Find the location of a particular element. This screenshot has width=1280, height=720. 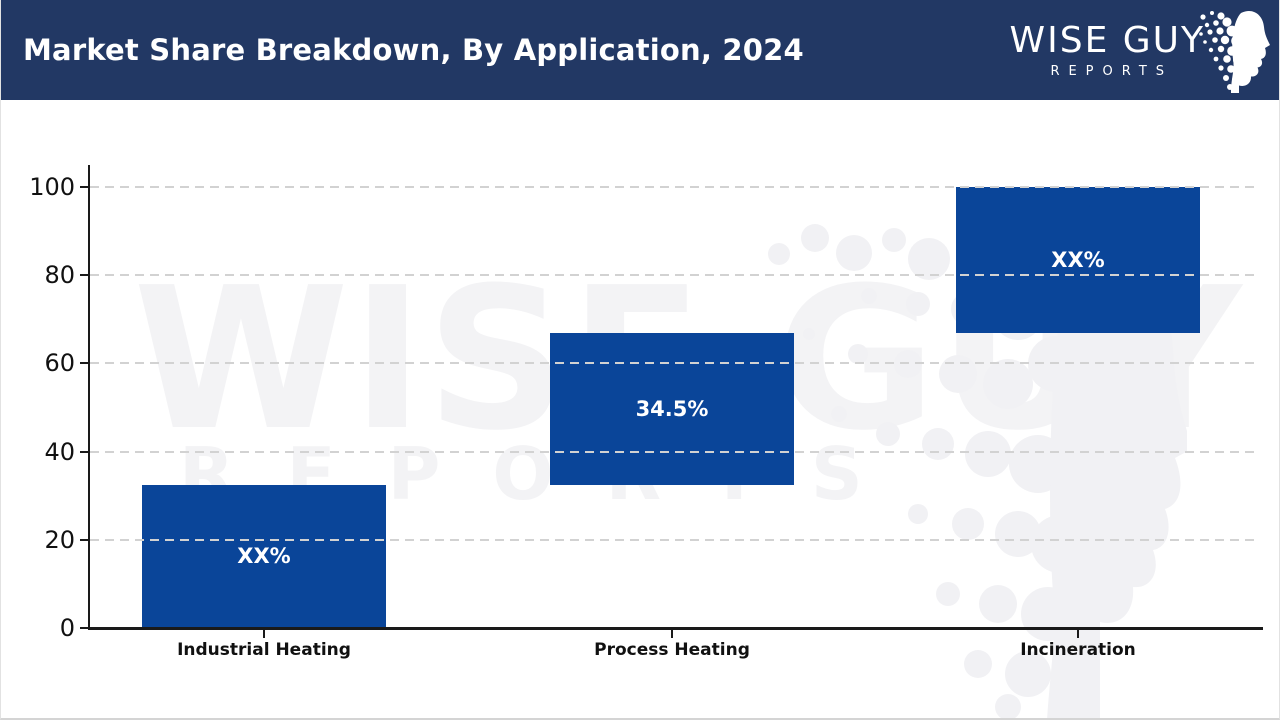

y-tick-label-100: 100 is located at coordinates (52, 187).